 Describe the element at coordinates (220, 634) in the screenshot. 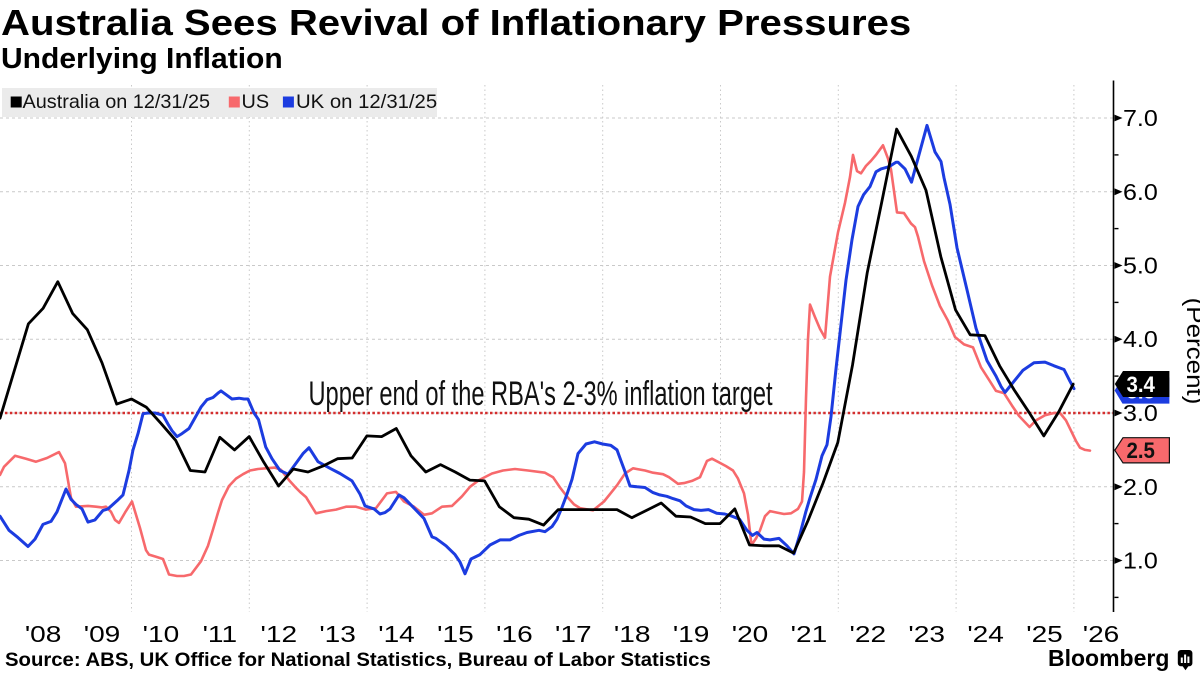

I see `svg-text: '11` at that location.